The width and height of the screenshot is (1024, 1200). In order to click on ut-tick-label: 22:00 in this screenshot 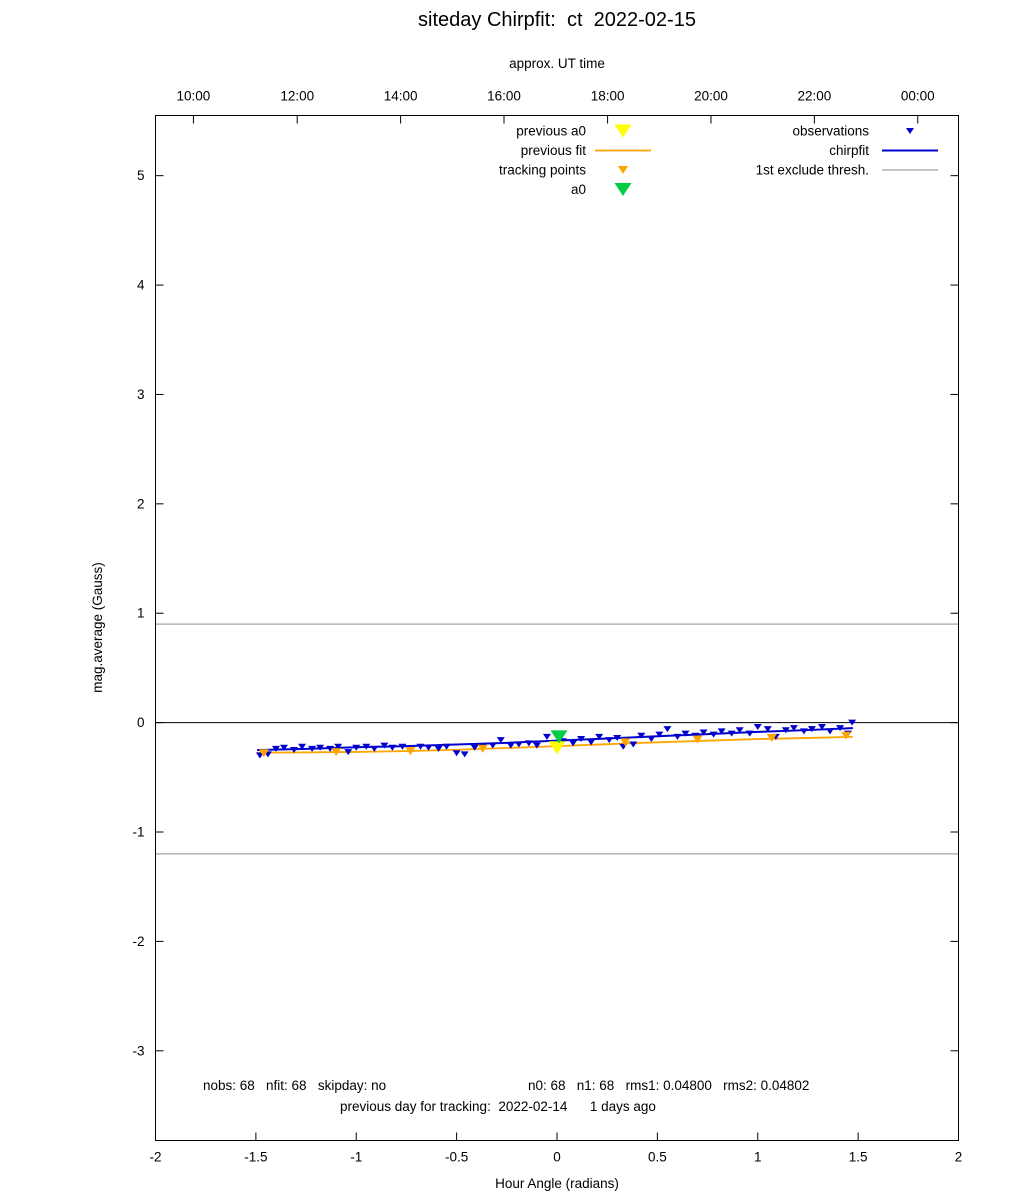, I will do `click(814, 96)`.